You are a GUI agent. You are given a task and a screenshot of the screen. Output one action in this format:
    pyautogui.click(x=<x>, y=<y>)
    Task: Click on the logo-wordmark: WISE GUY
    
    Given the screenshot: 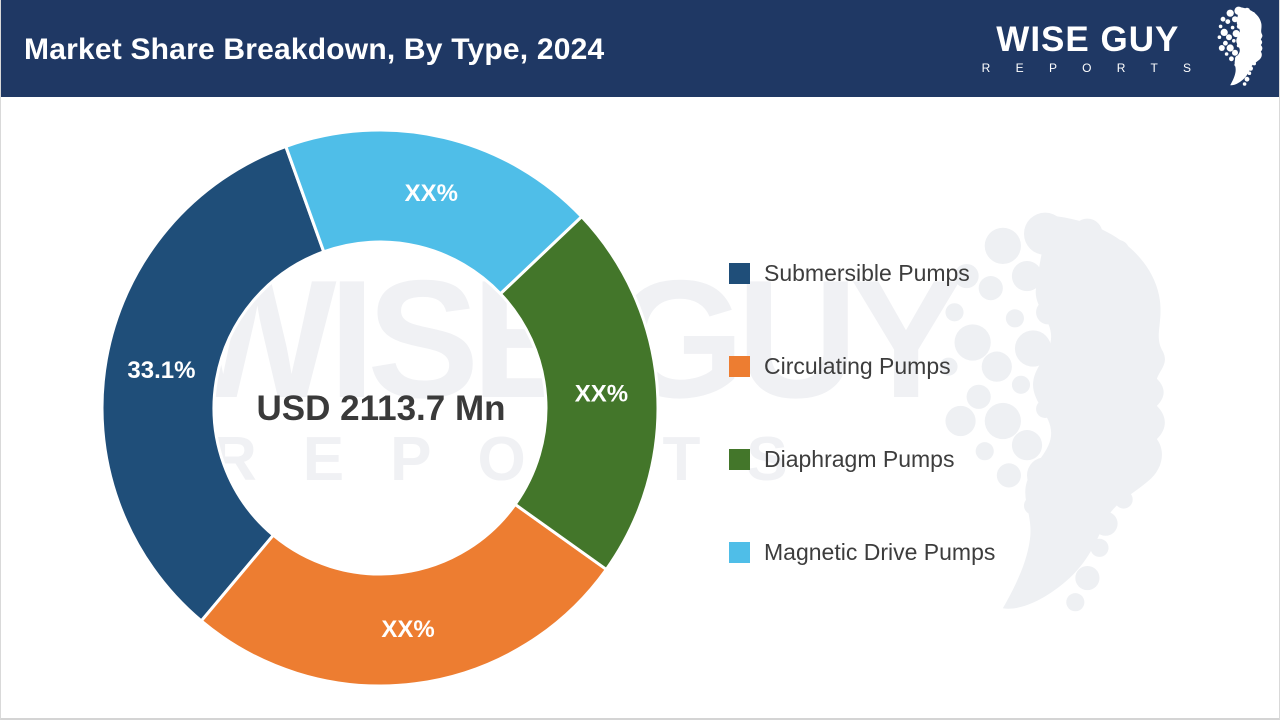 What is the action you would take?
    pyautogui.click(x=1088, y=40)
    